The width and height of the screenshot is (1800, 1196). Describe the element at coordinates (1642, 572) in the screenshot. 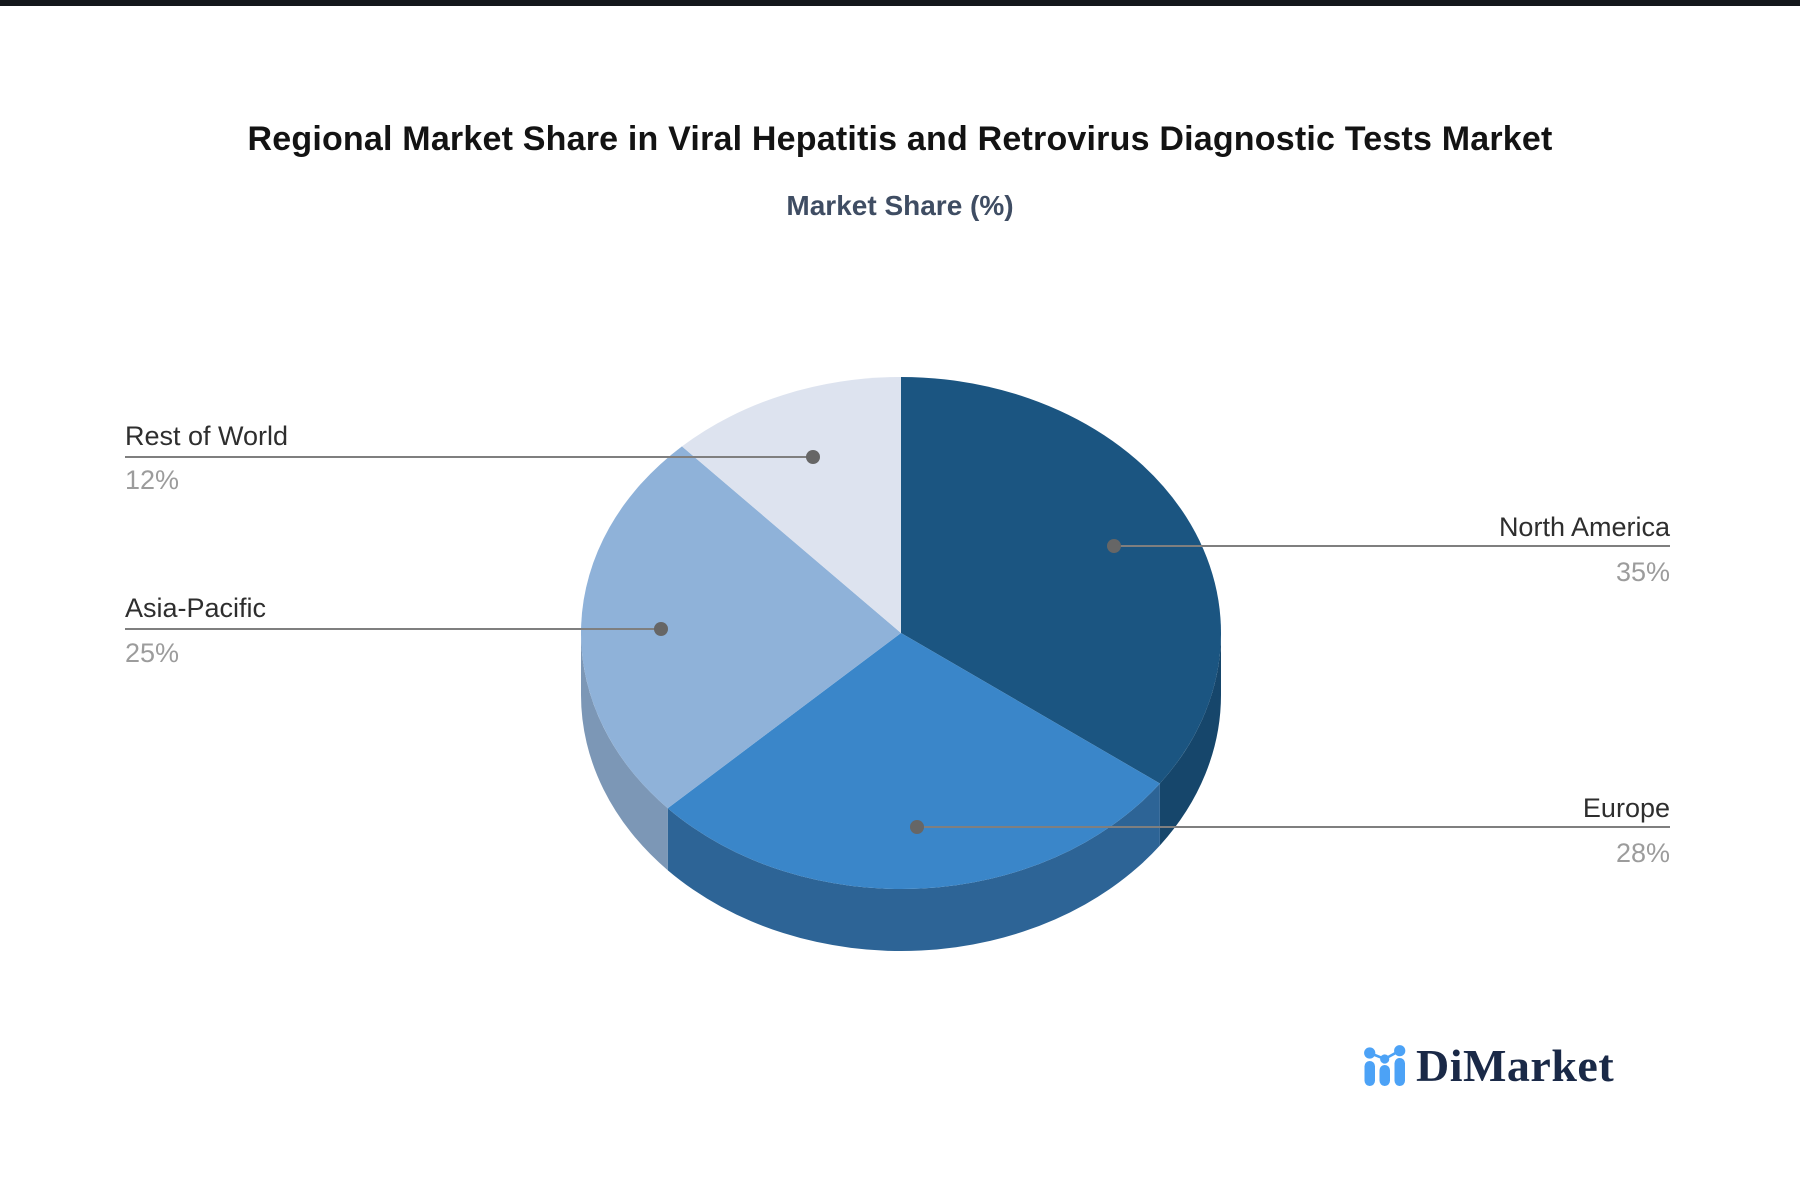

I see `slice-pct-north-america: 35%` at that location.